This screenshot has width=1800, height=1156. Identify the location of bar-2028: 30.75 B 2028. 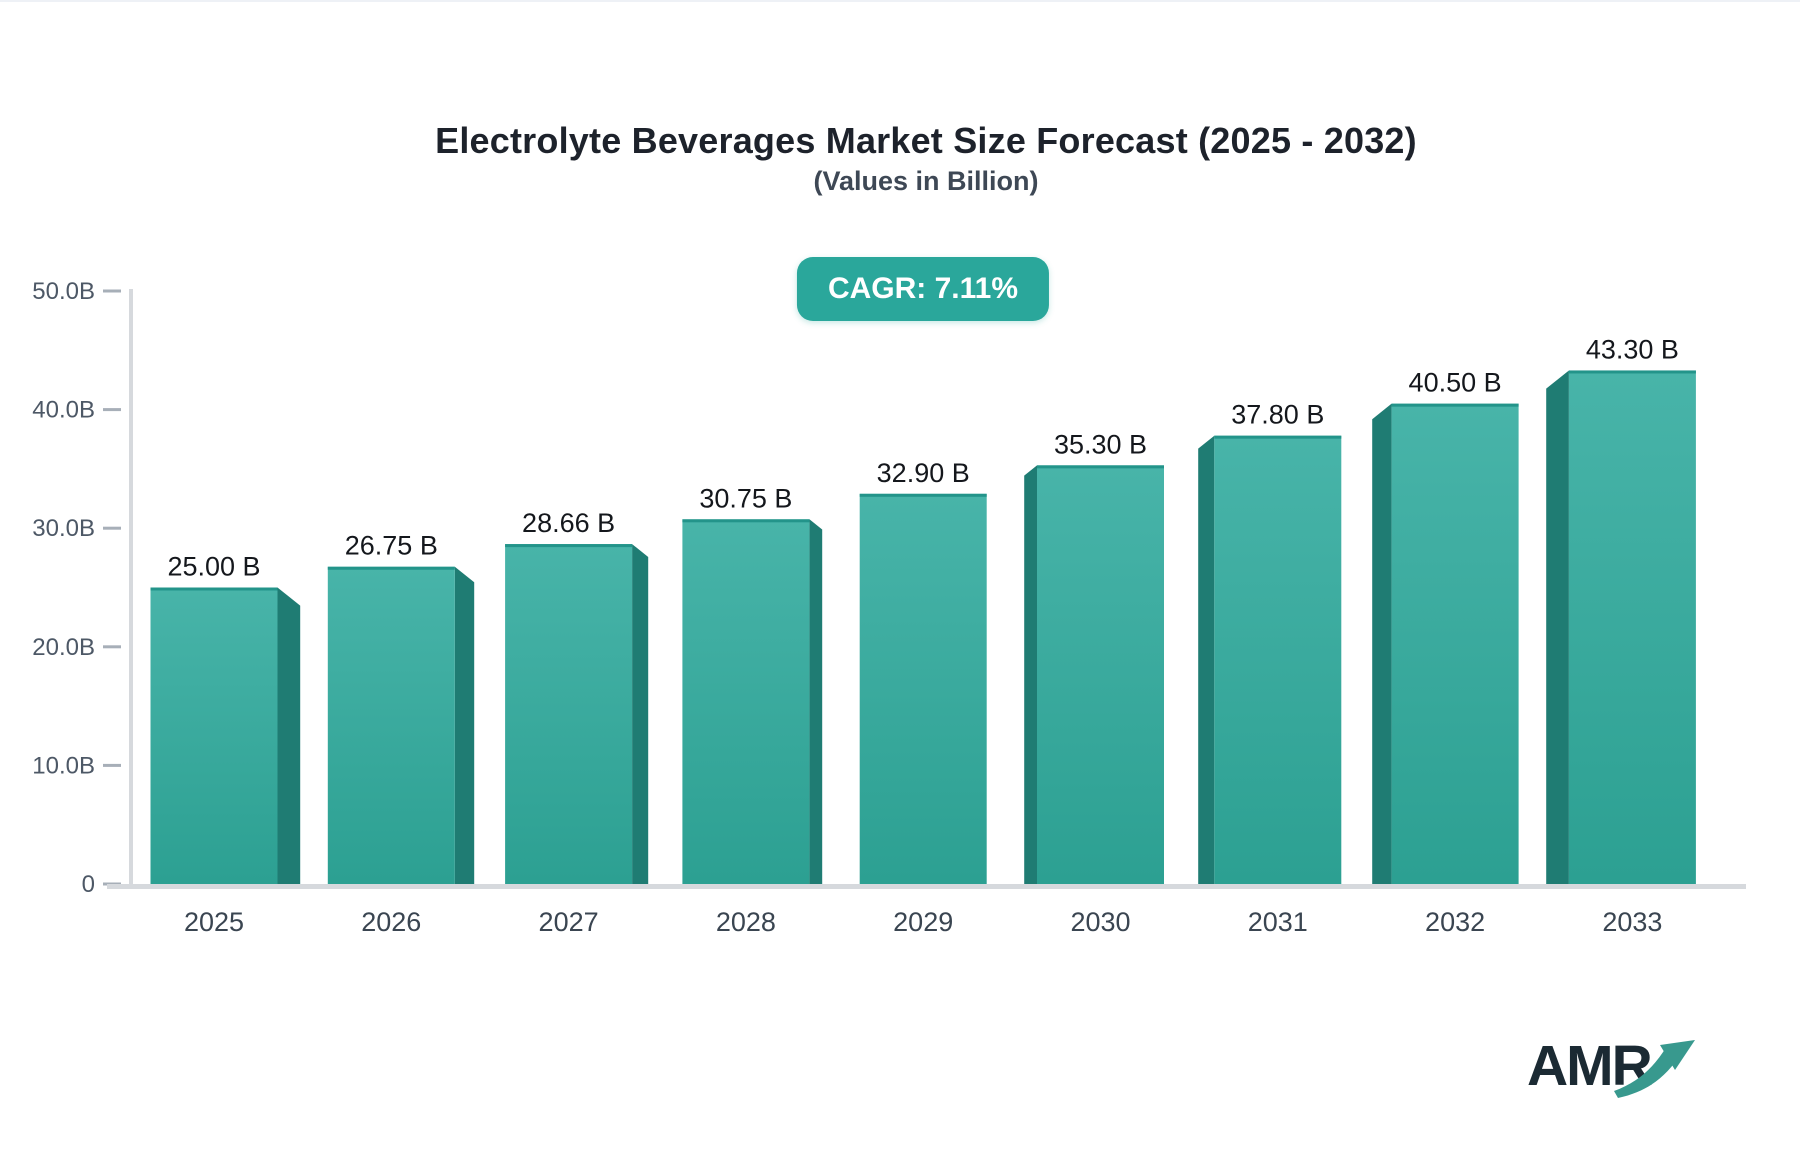
(752, 710).